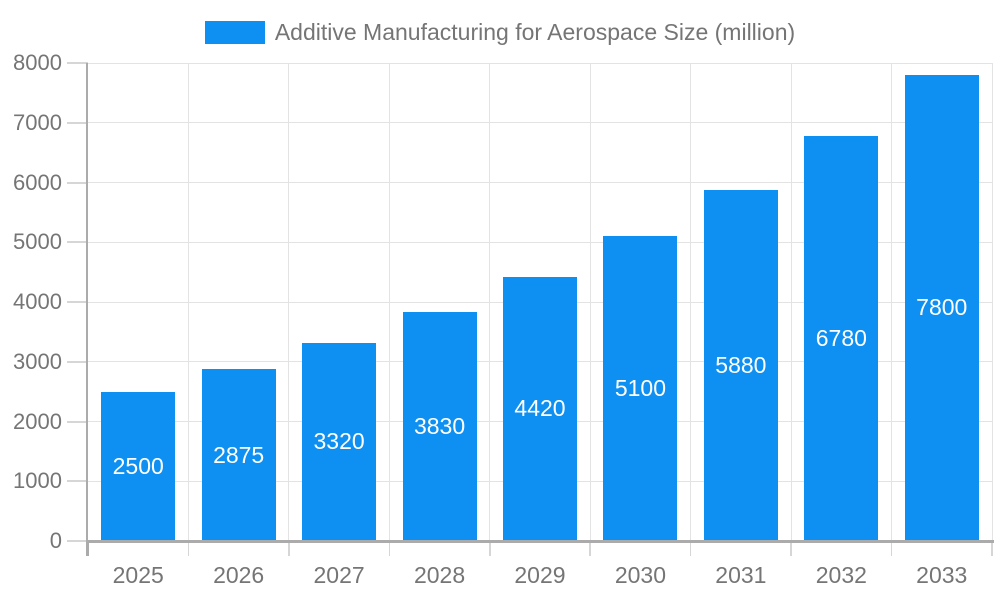  I want to click on legend-swatch, so click(234, 32).